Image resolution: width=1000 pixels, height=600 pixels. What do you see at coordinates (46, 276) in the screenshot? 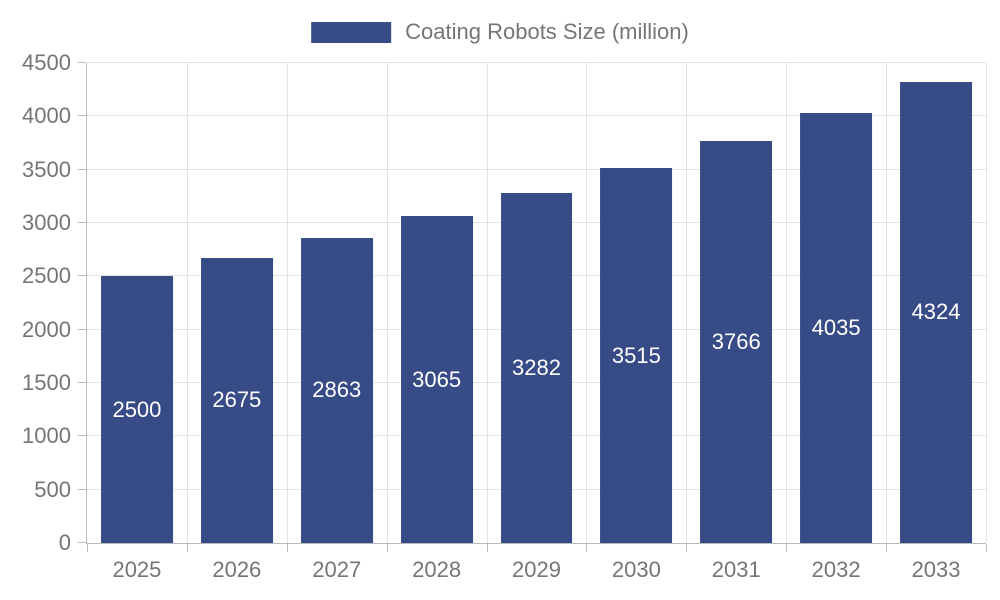
I see `y-axis-label: 2500` at bounding box center [46, 276].